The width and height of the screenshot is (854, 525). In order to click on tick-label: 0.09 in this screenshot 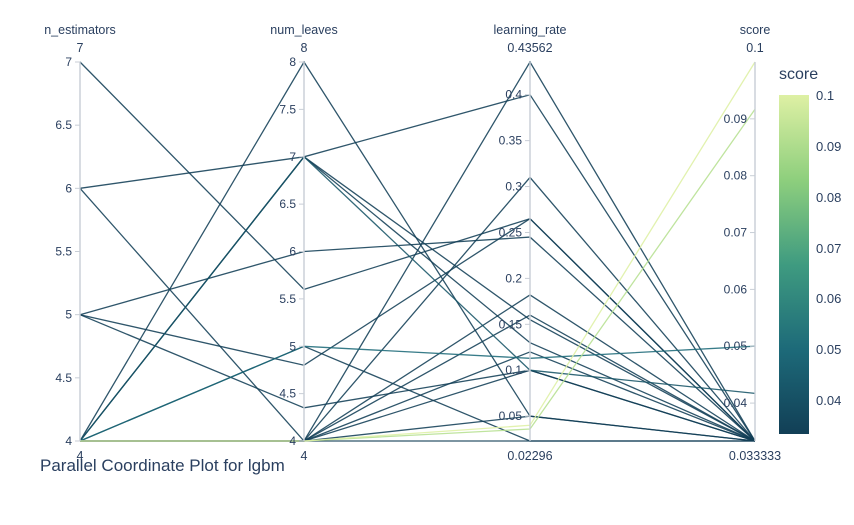, I will do `click(736, 119)`.